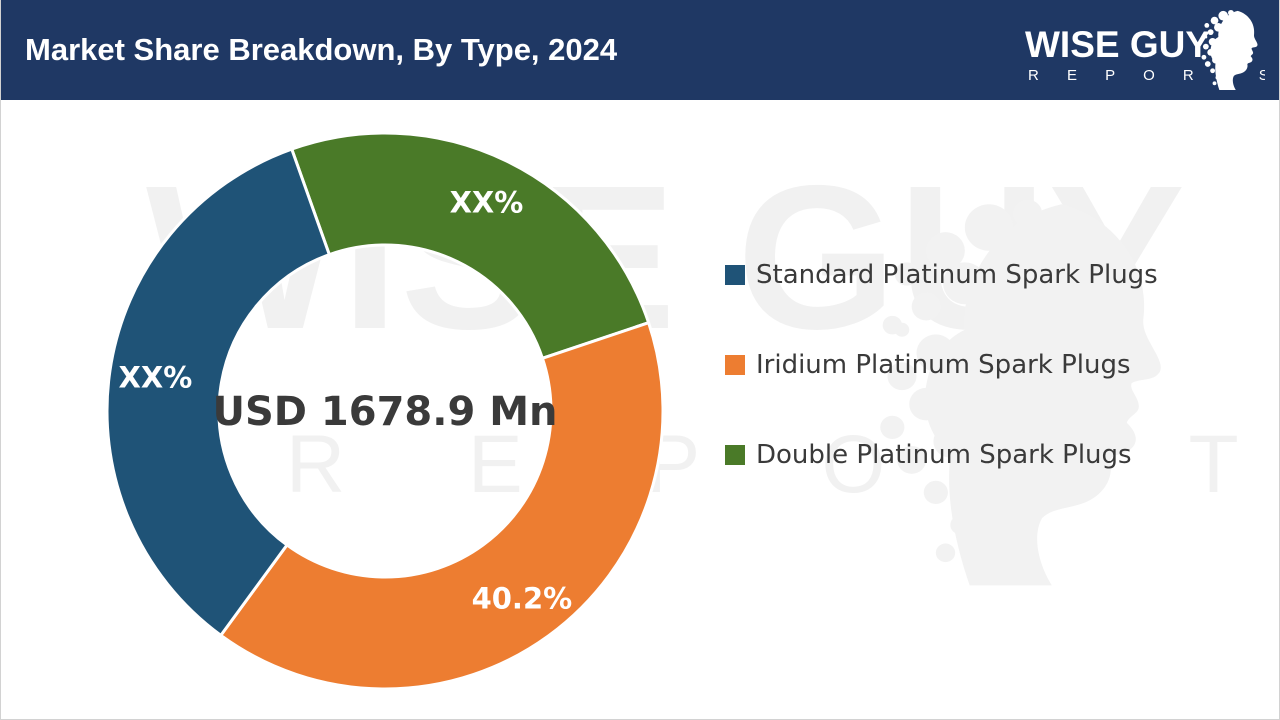  Describe the element at coordinates (735, 274) in the screenshot. I see `legend-swatch-standard` at that location.